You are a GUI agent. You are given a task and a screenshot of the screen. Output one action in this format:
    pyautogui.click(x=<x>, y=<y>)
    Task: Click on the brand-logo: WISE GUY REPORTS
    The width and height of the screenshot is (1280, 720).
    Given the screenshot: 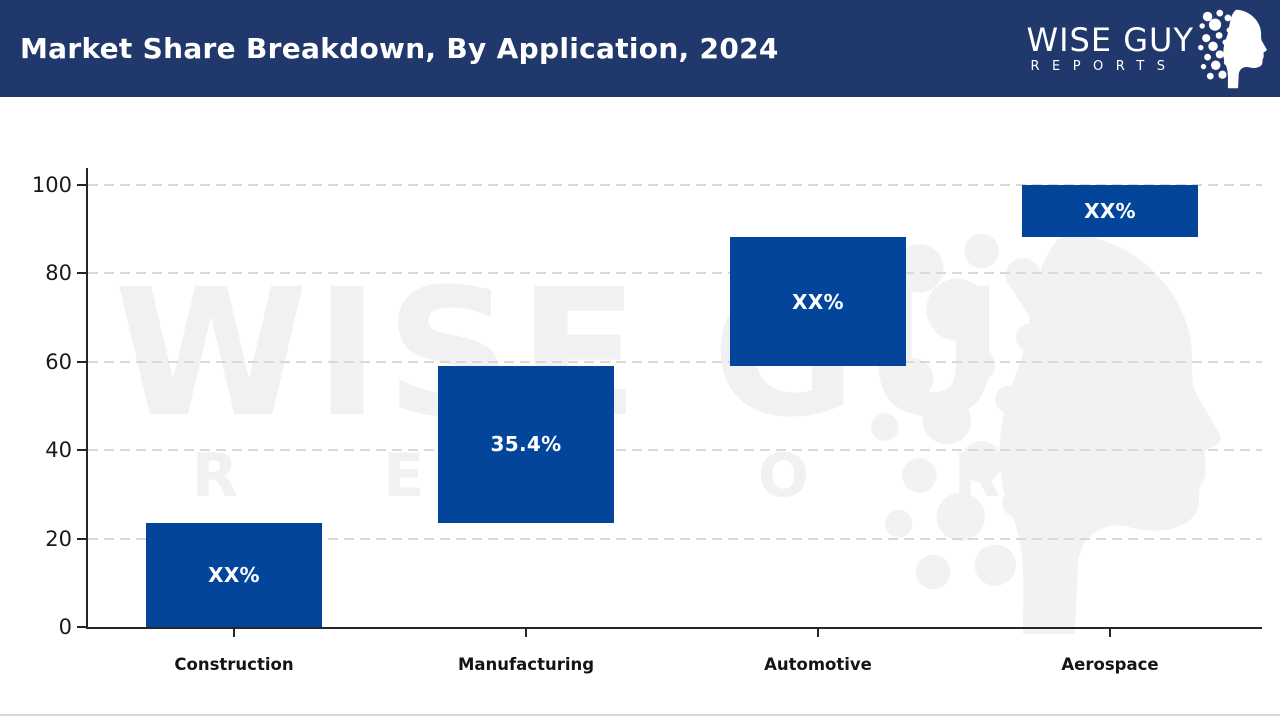 What is the action you would take?
    pyautogui.click(x=1149, y=49)
    